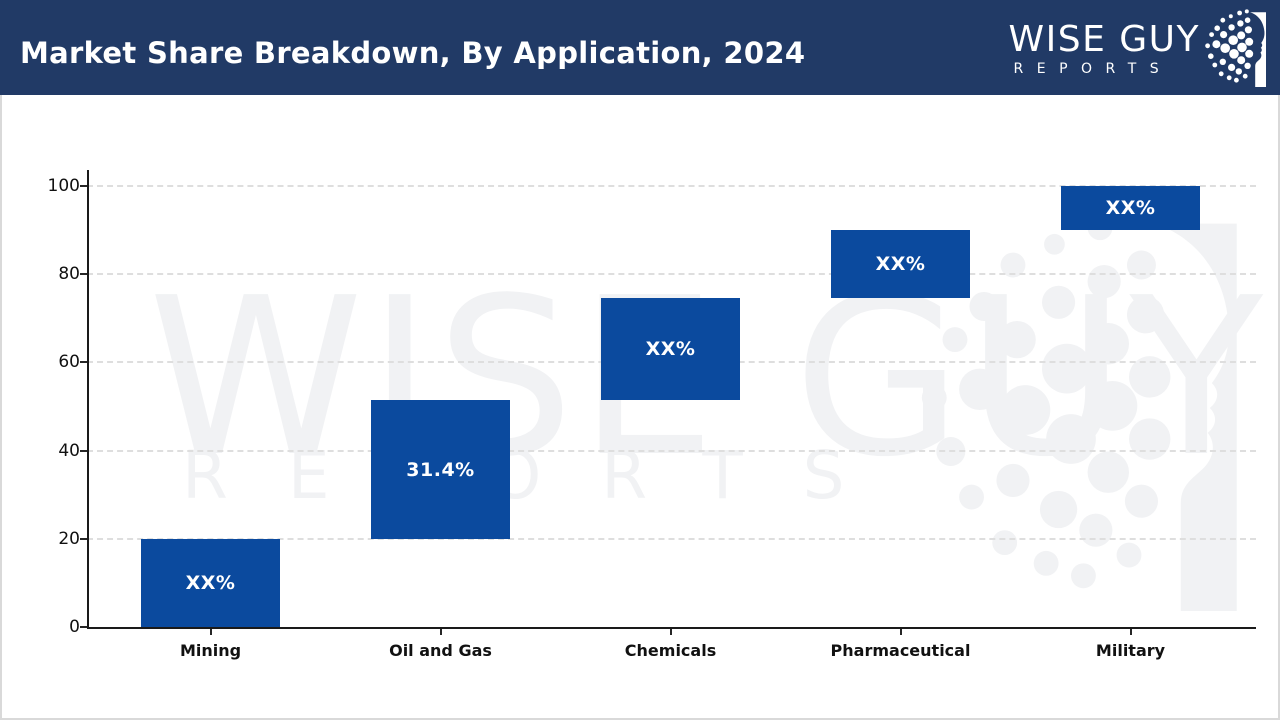 The width and height of the screenshot is (1280, 720). What do you see at coordinates (63, 186) in the screenshot?
I see `ytick-label-100: 100` at bounding box center [63, 186].